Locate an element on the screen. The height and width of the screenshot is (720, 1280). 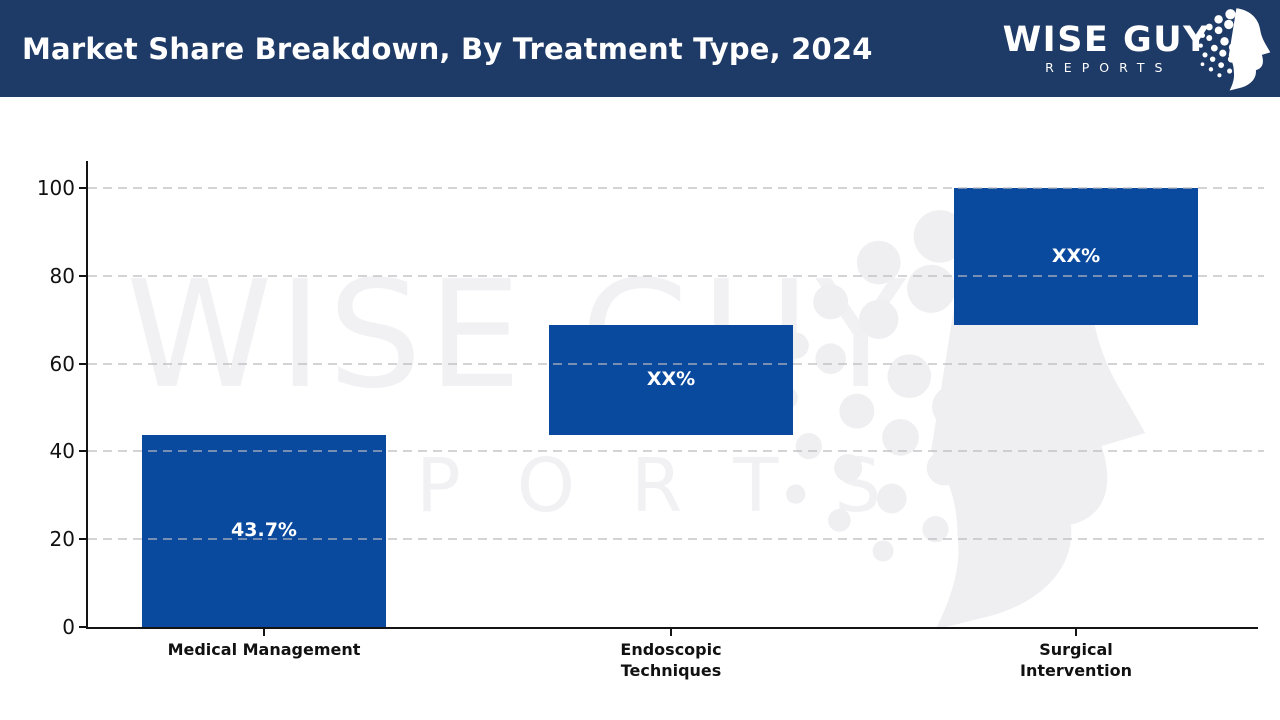
y-tick-label: 80 is located at coordinates (62, 275).